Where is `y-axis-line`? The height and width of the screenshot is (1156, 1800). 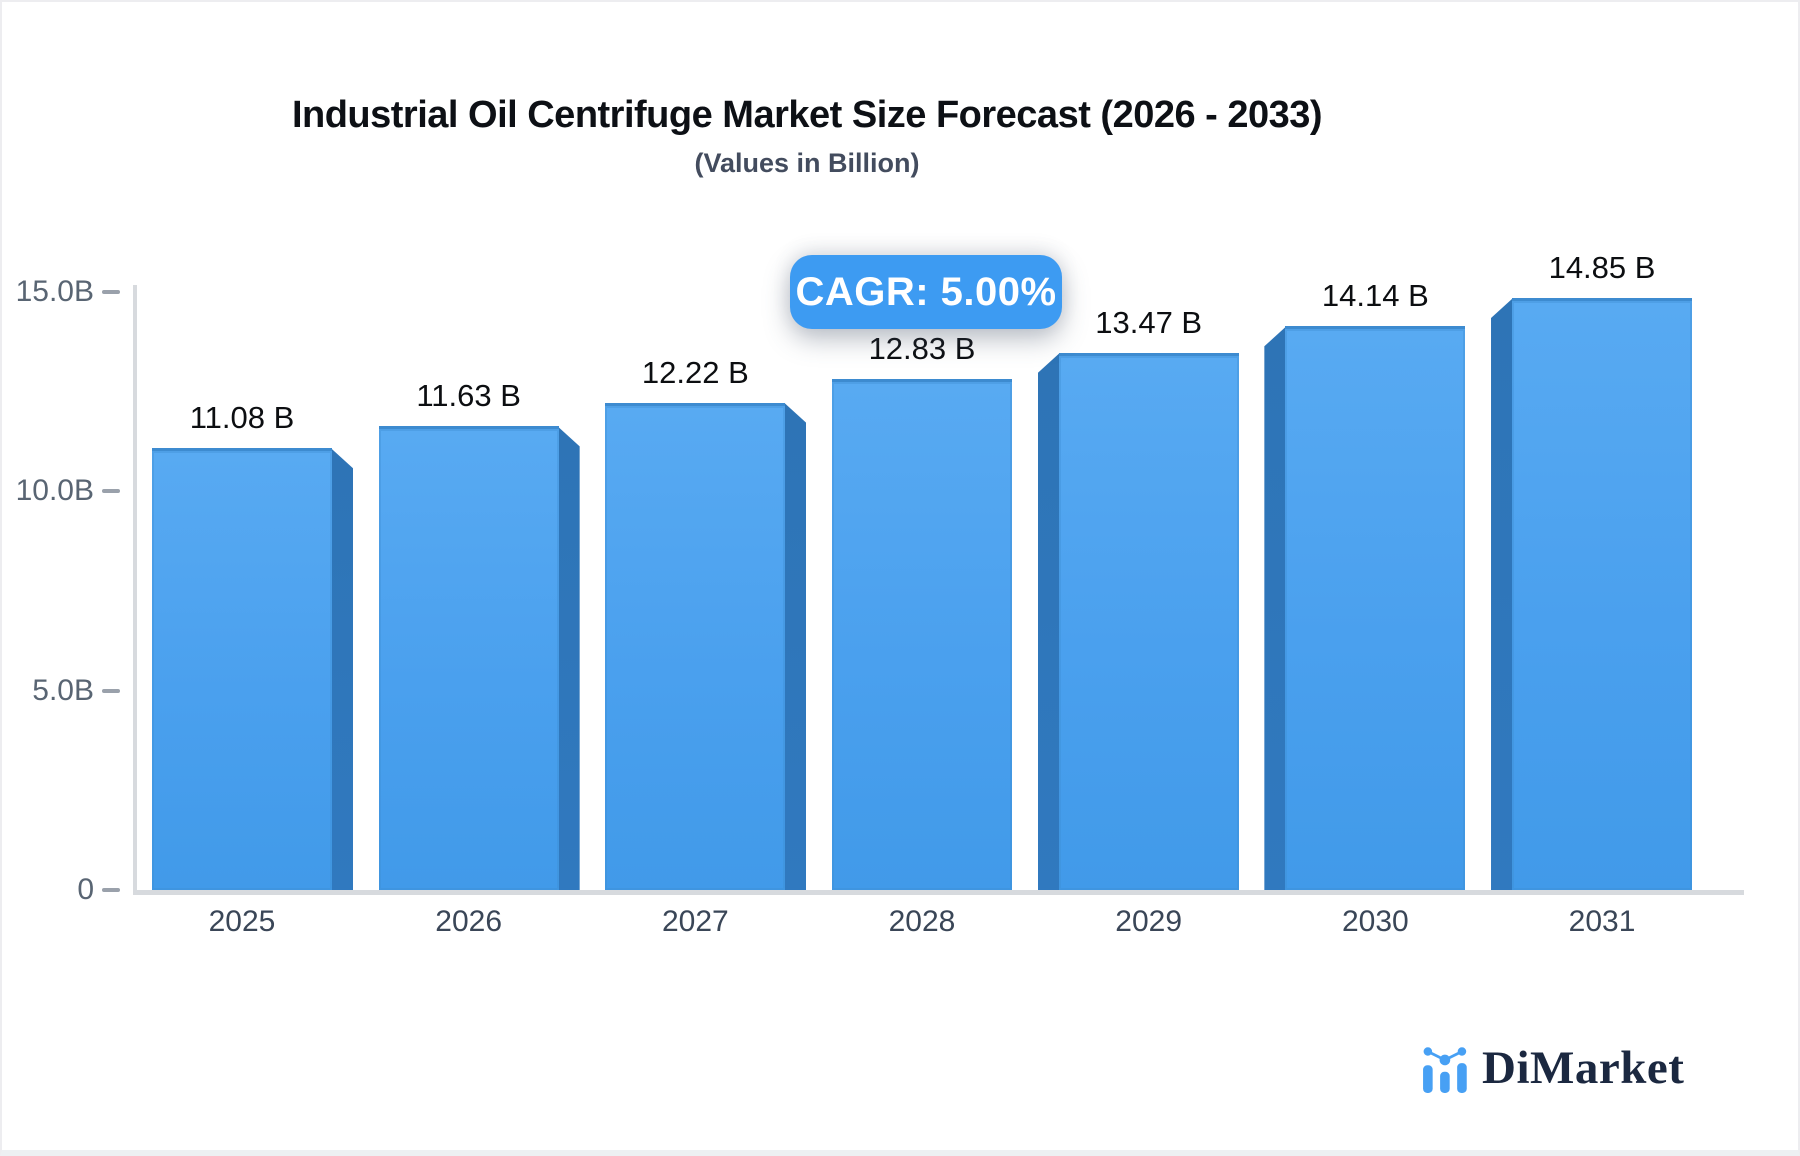
y-axis-line is located at coordinates (135, 590).